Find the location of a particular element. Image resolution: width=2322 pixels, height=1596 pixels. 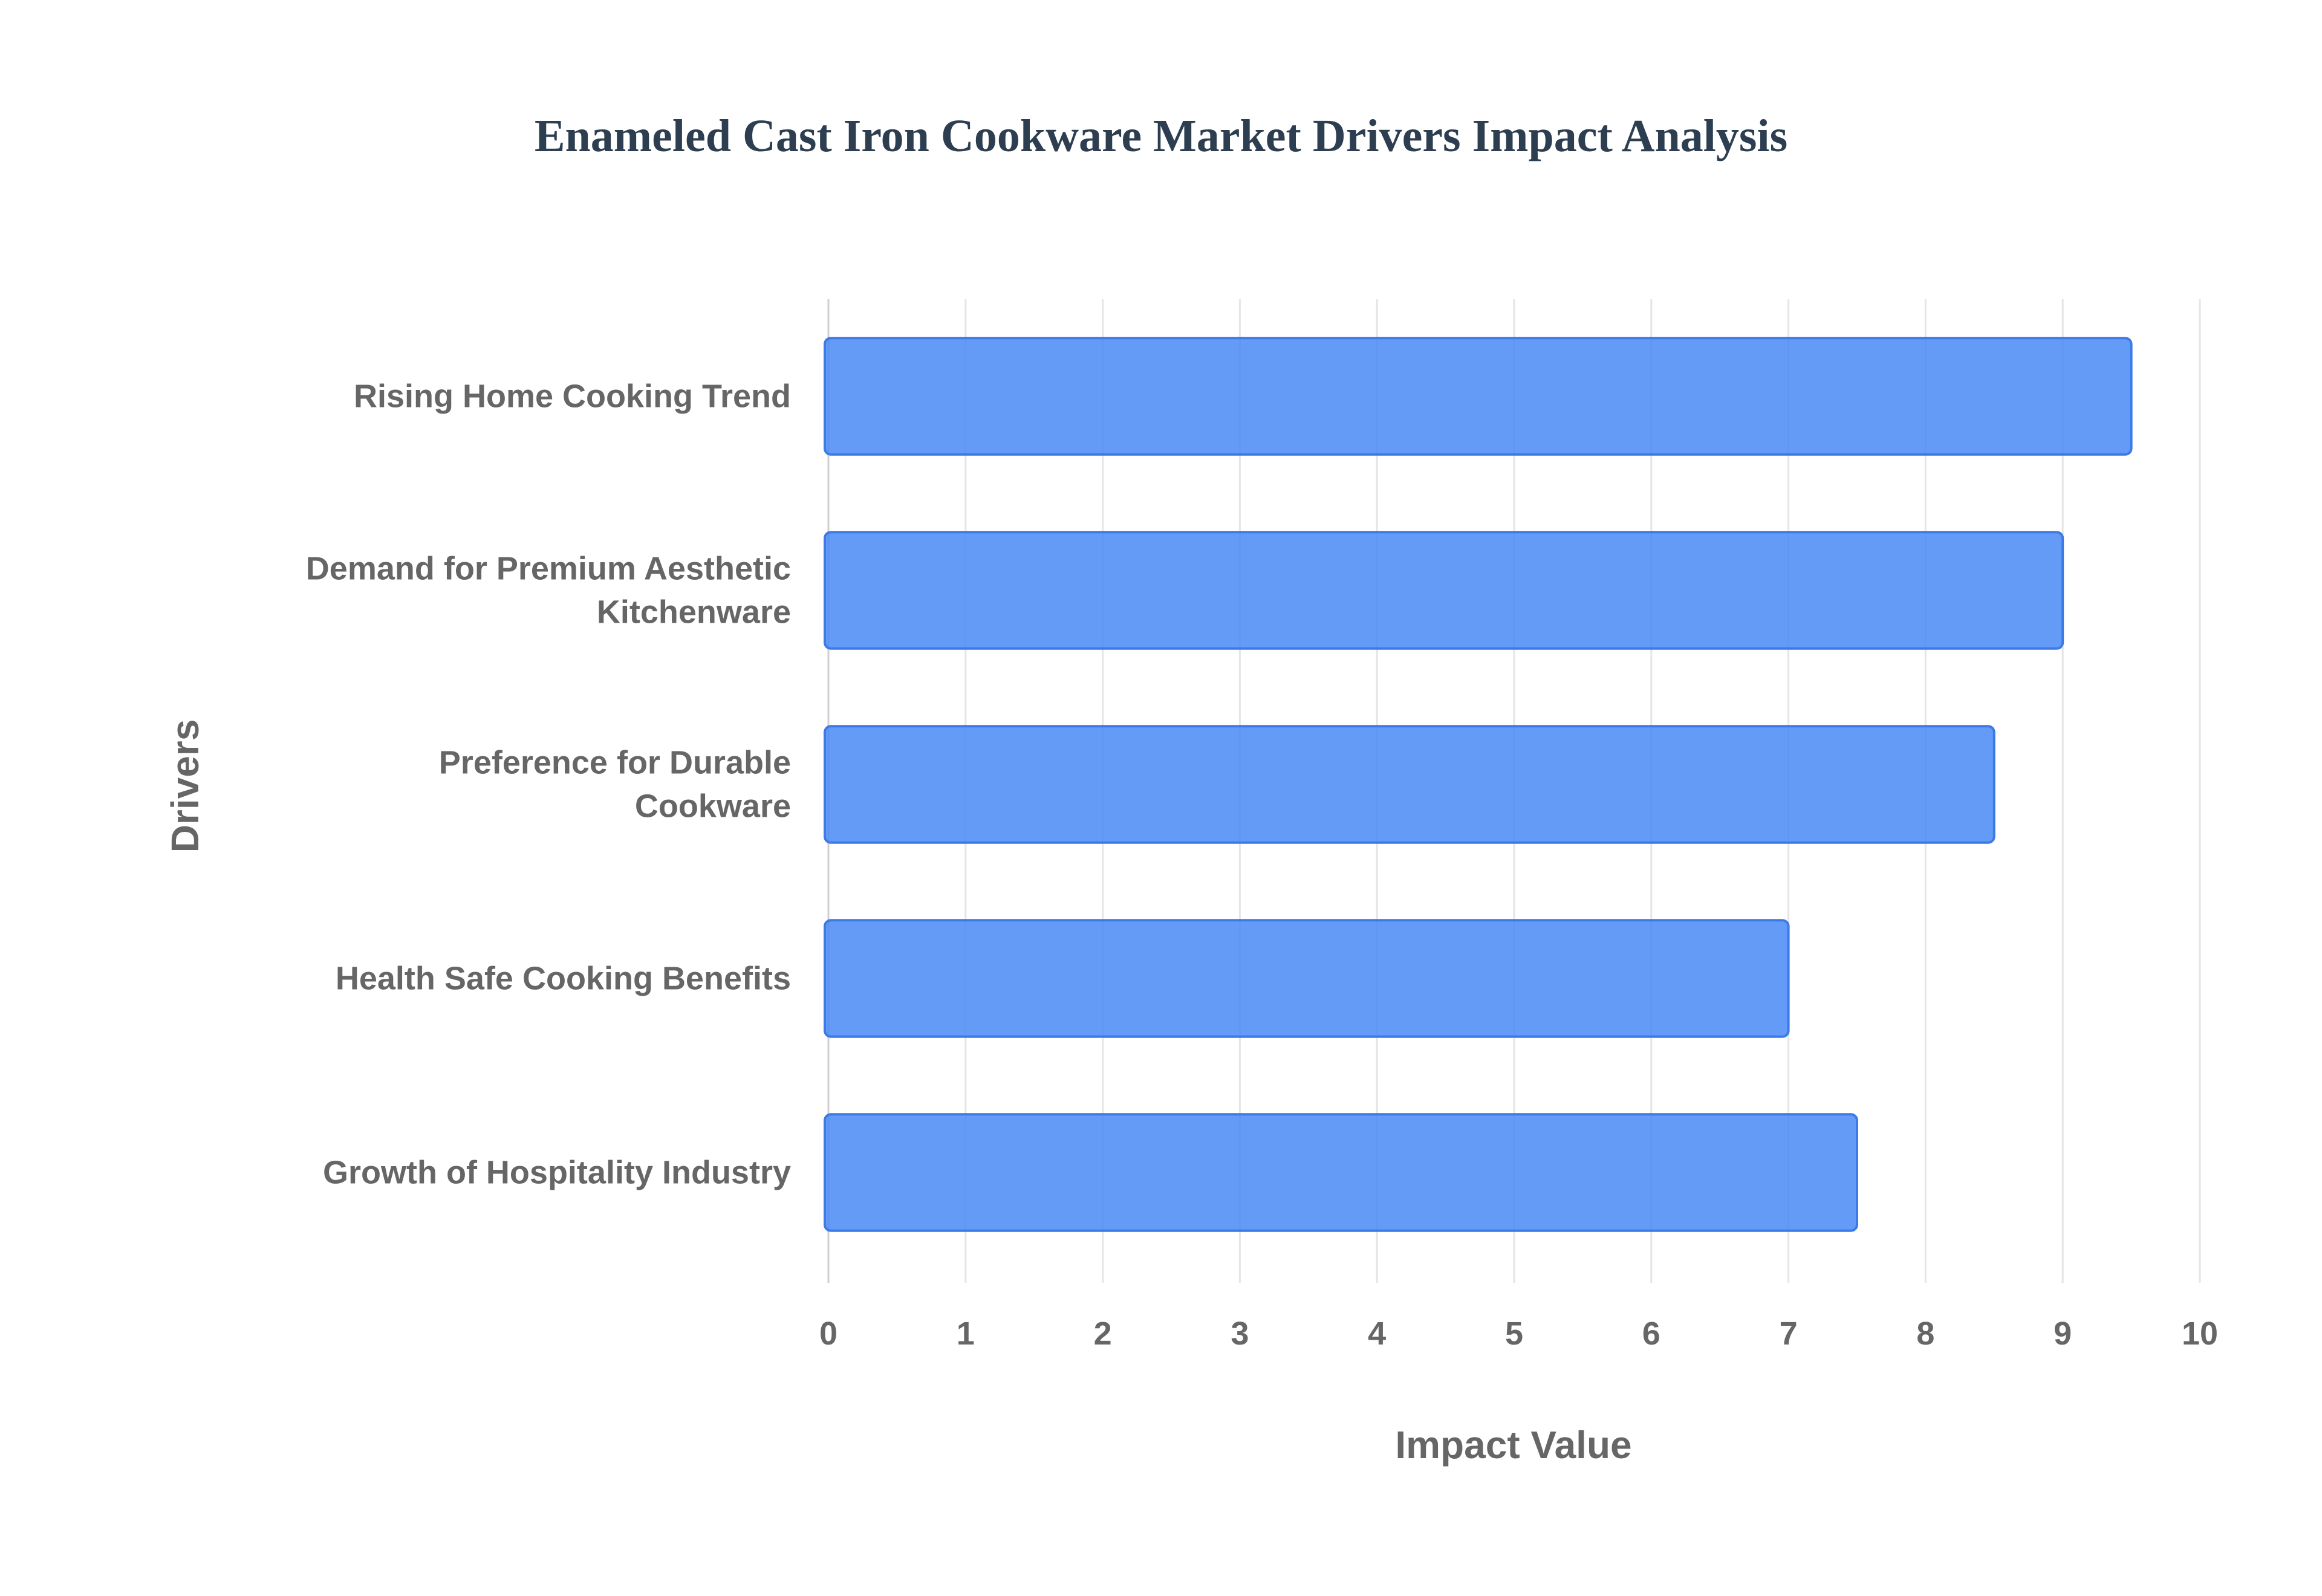

x-tick-label-7: 7 is located at coordinates (1789, 1333).